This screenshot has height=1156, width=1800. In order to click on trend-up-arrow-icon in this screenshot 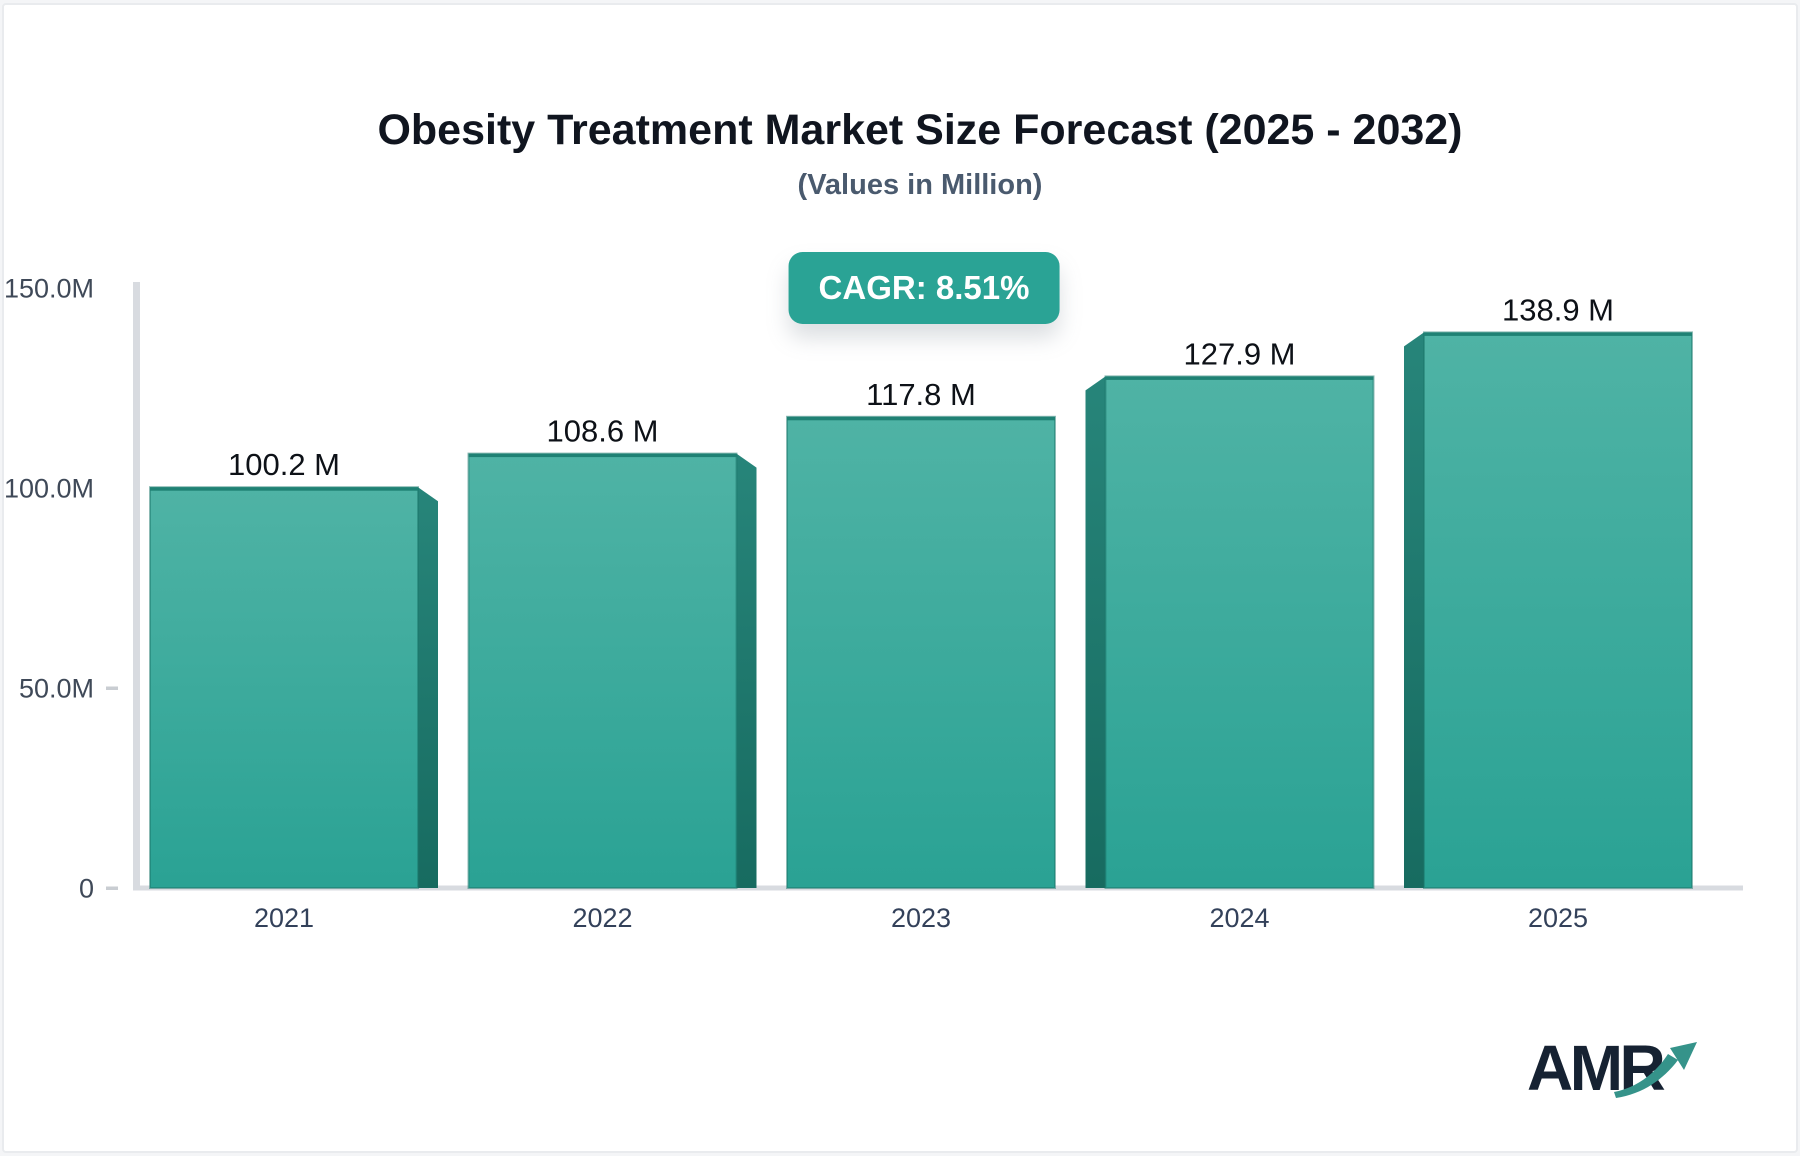, I will do `click(1655, 1070)`.